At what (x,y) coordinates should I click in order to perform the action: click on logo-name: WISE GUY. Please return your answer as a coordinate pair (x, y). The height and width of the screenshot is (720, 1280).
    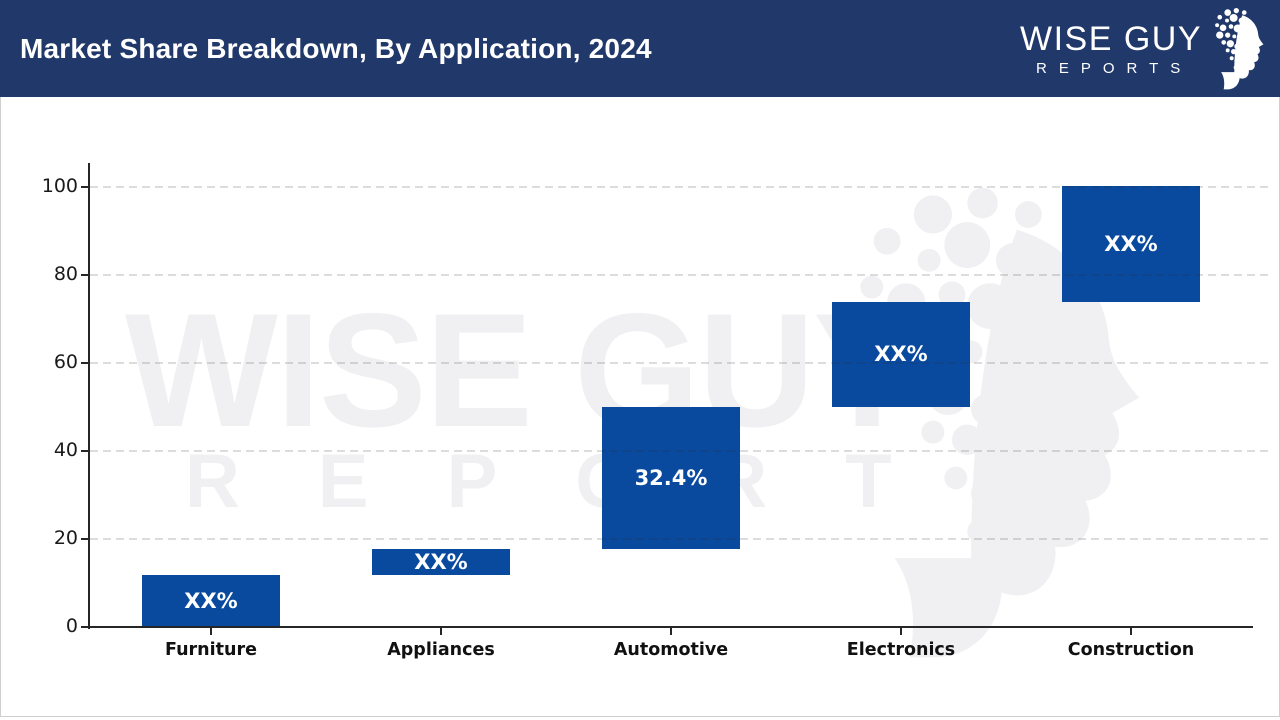
    Looking at the image, I should click on (1111, 39).